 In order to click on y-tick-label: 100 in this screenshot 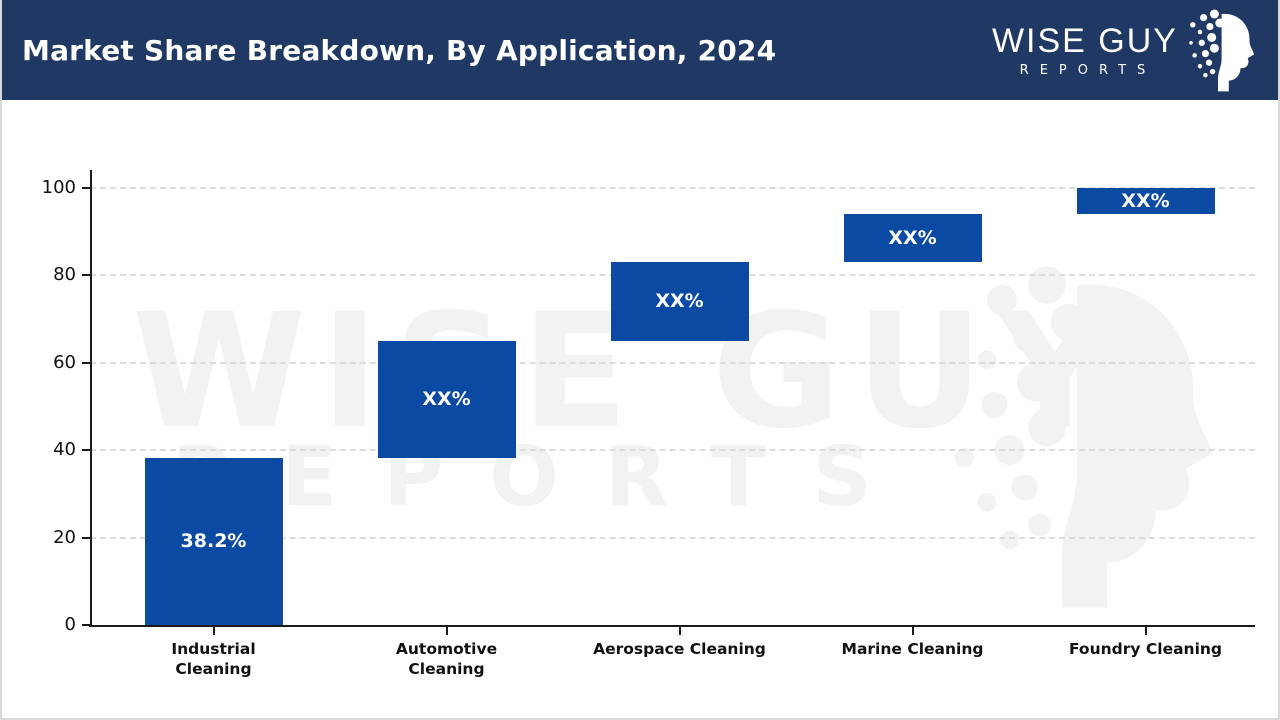, I will do `click(58, 187)`.